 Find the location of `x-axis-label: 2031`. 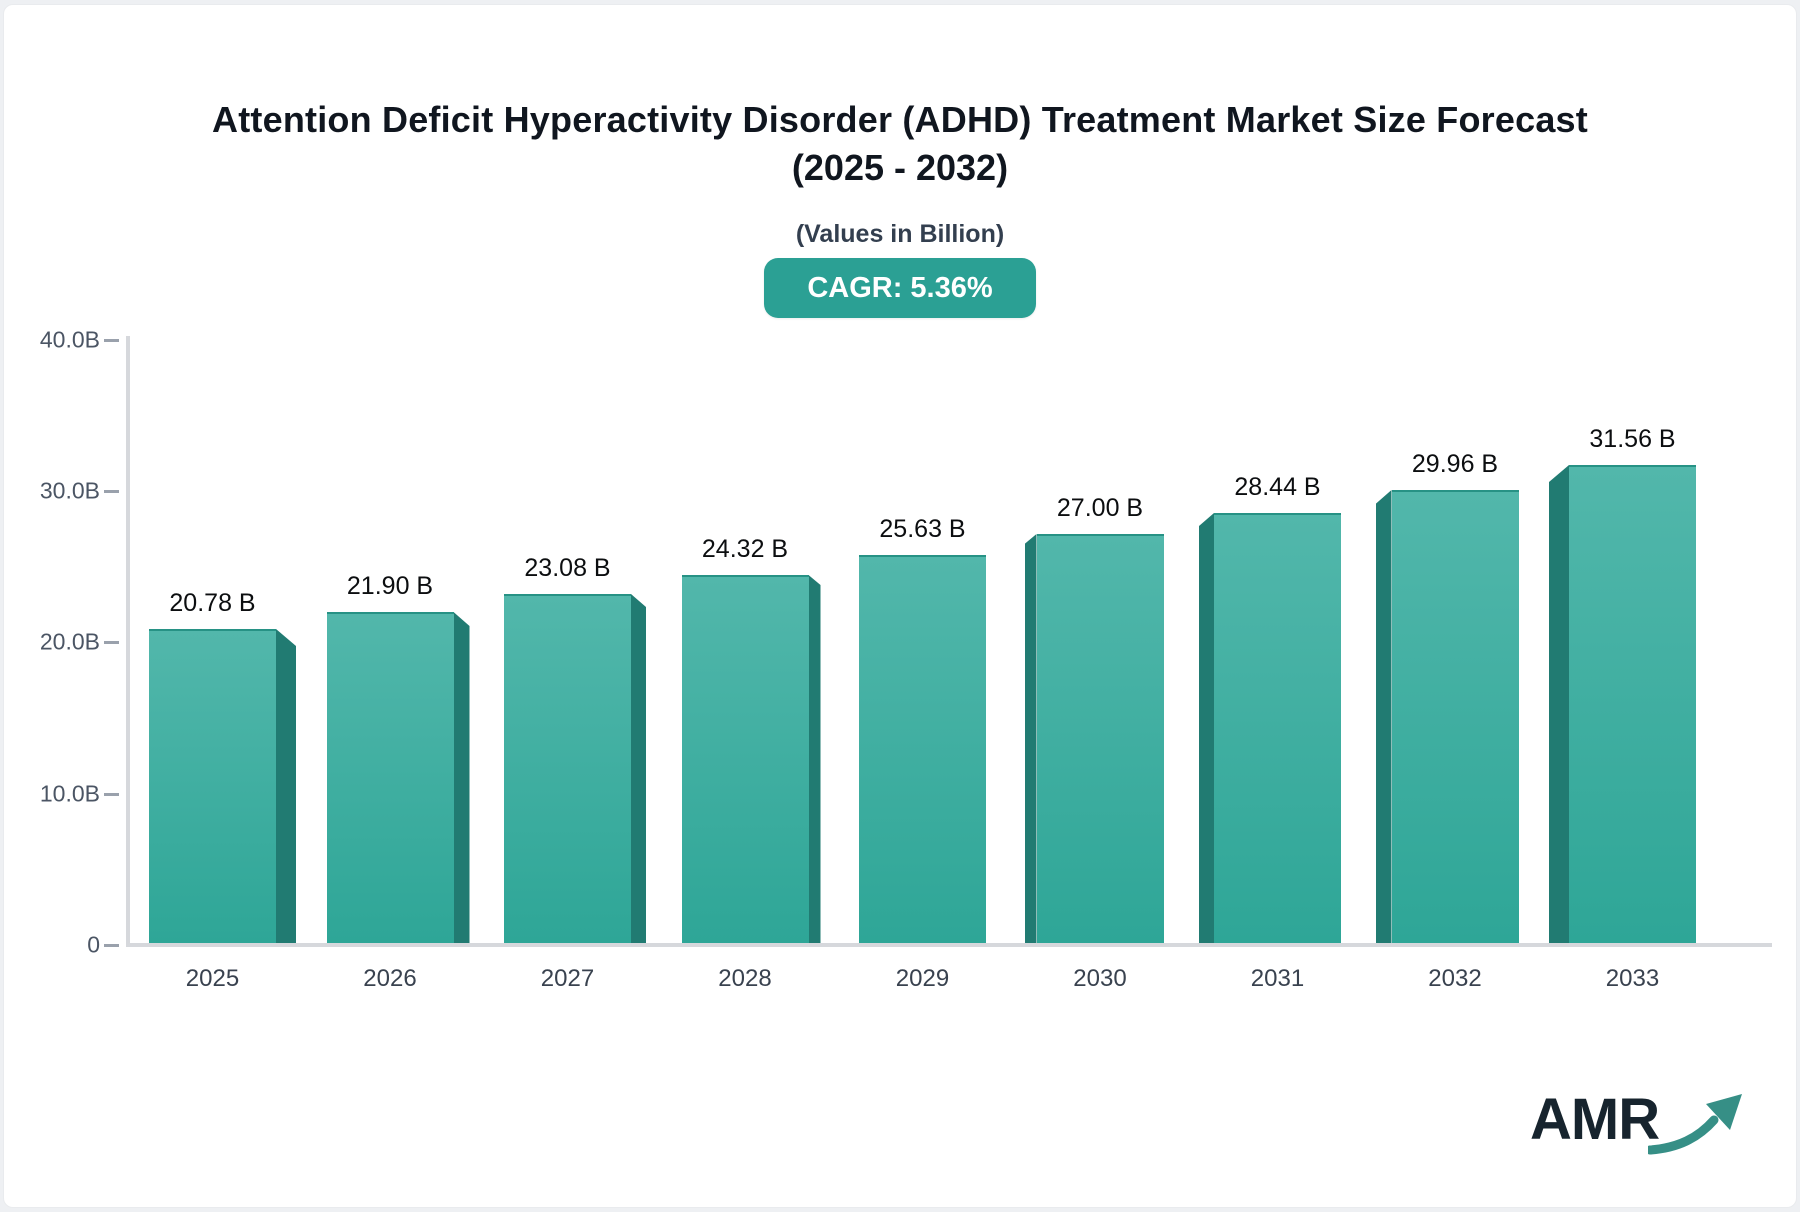

x-axis-label: 2031 is located at coordinates (1277, 978).